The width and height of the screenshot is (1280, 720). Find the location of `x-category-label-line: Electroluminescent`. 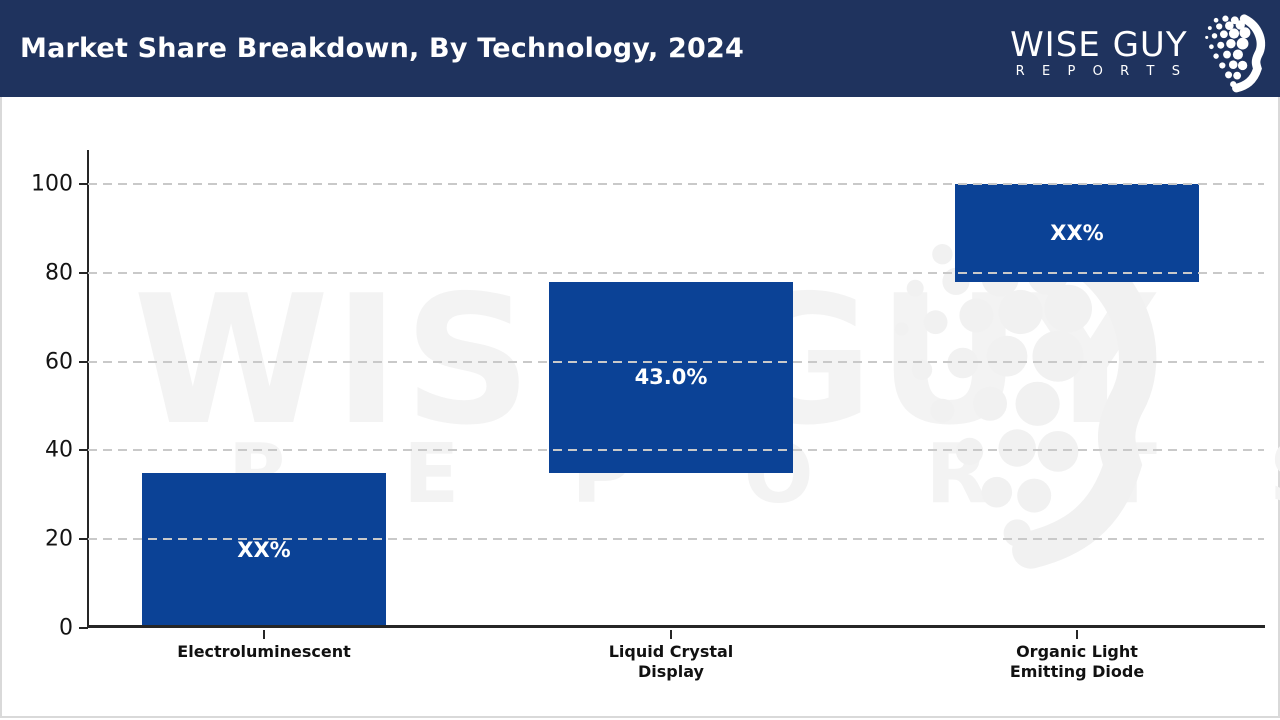

x-category-label-line: Electroluminescent is located at coordinates (264, 651).